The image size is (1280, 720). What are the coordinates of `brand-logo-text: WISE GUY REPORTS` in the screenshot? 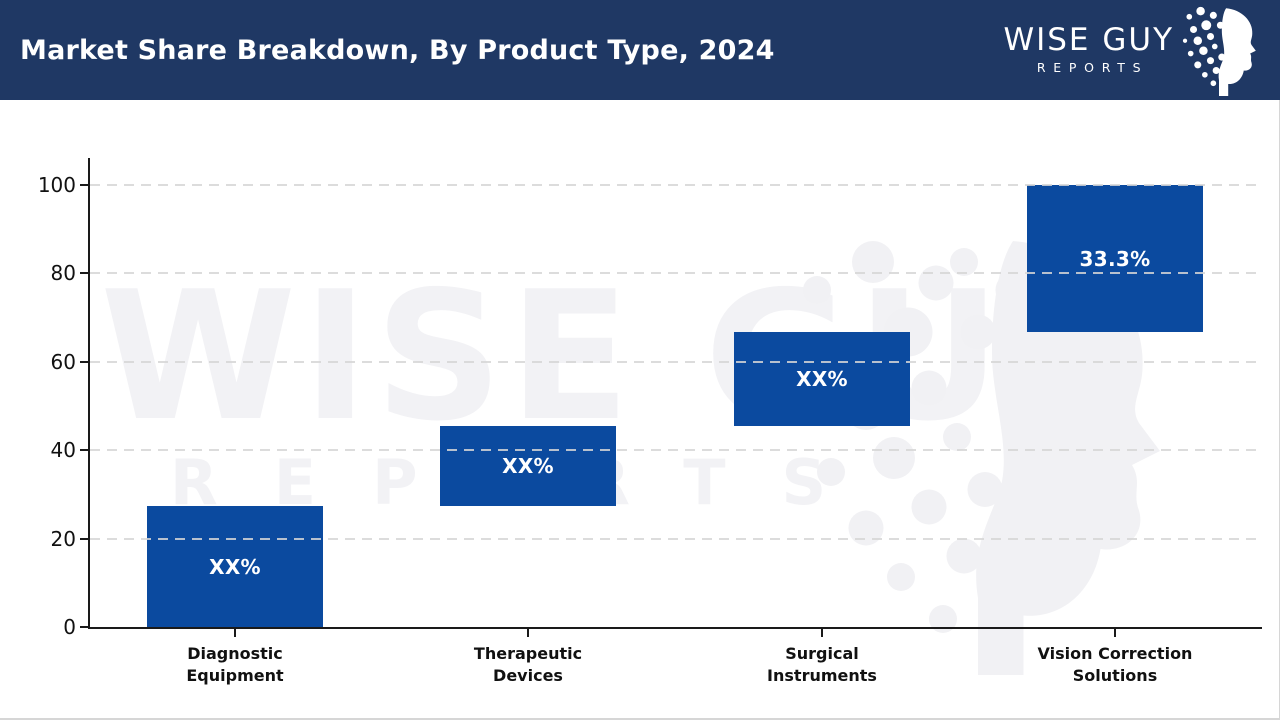 It's located at (1088, 50).